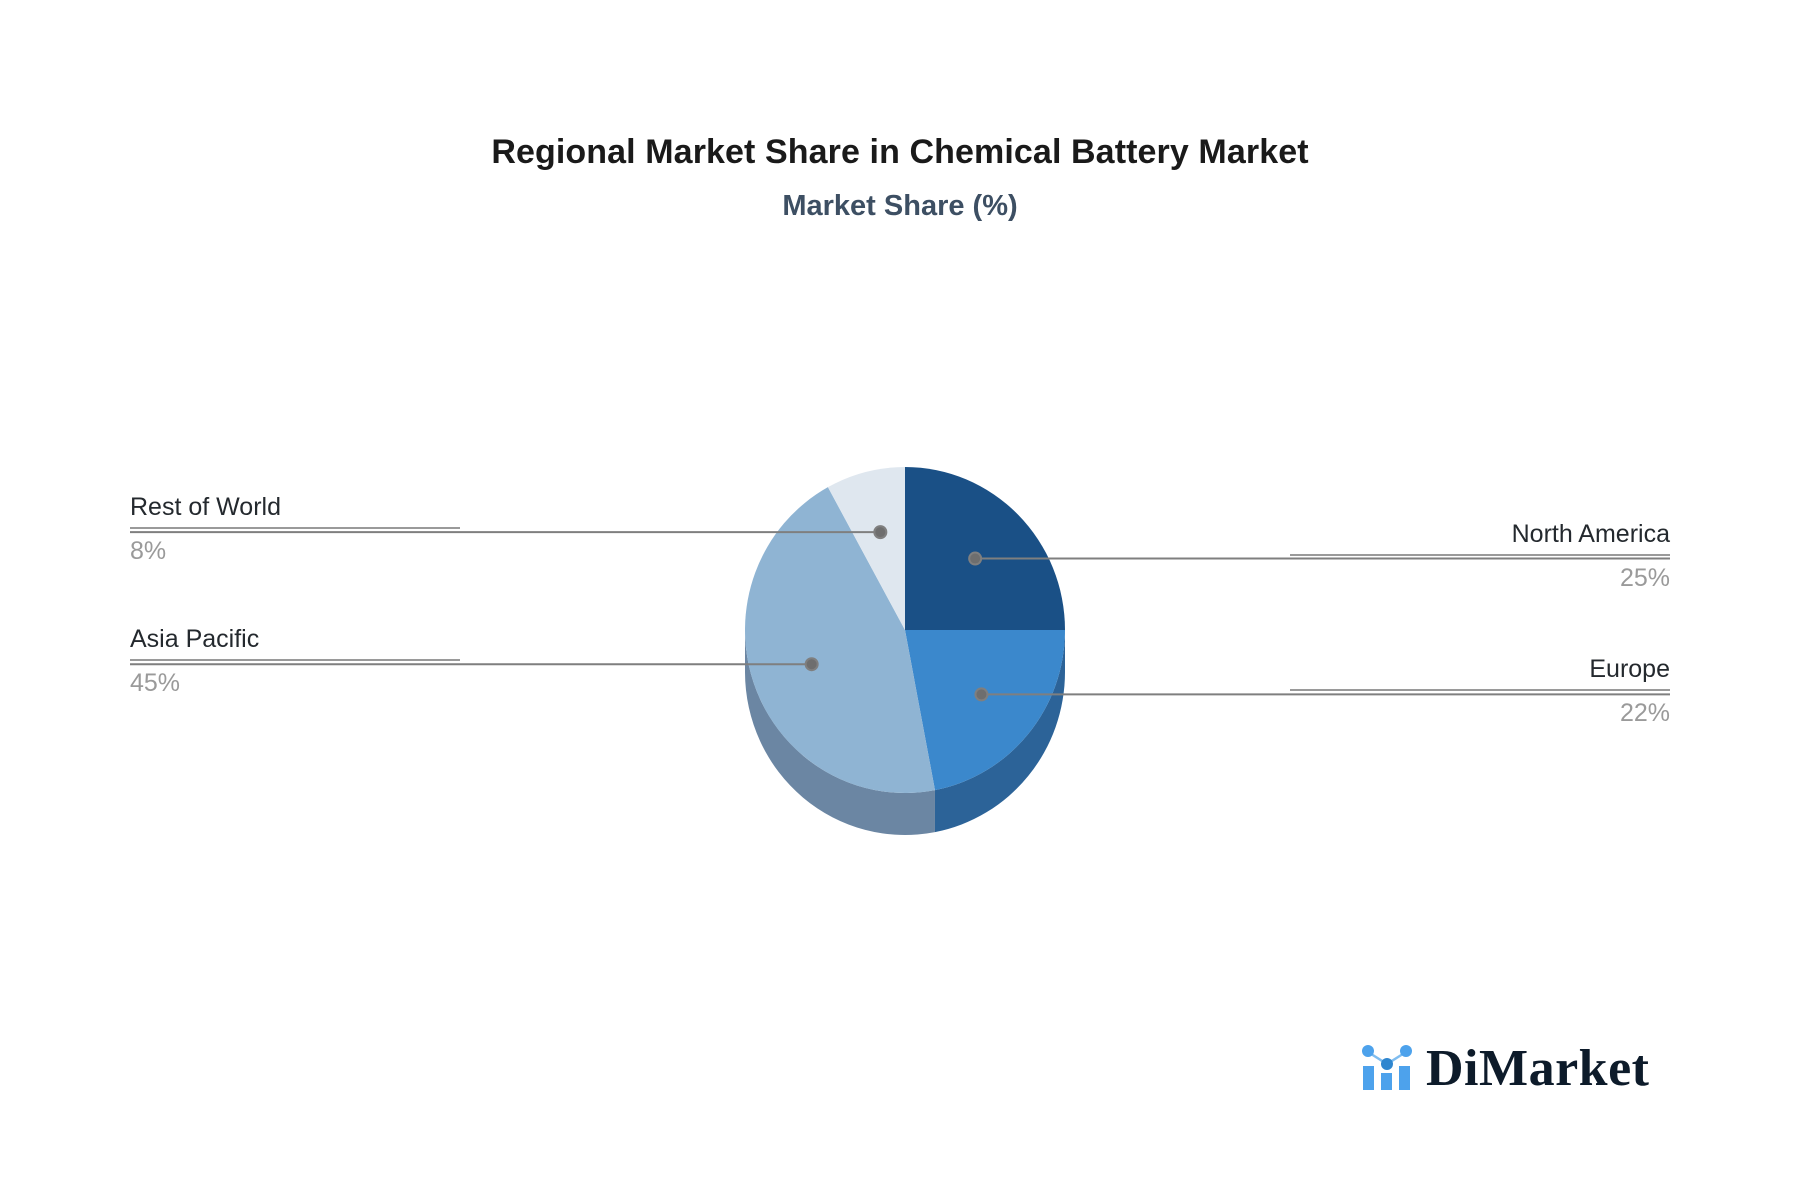 This screenshot has width=1800, height=1196. I want to click on pie-slice-north-america, so click(985, 548).